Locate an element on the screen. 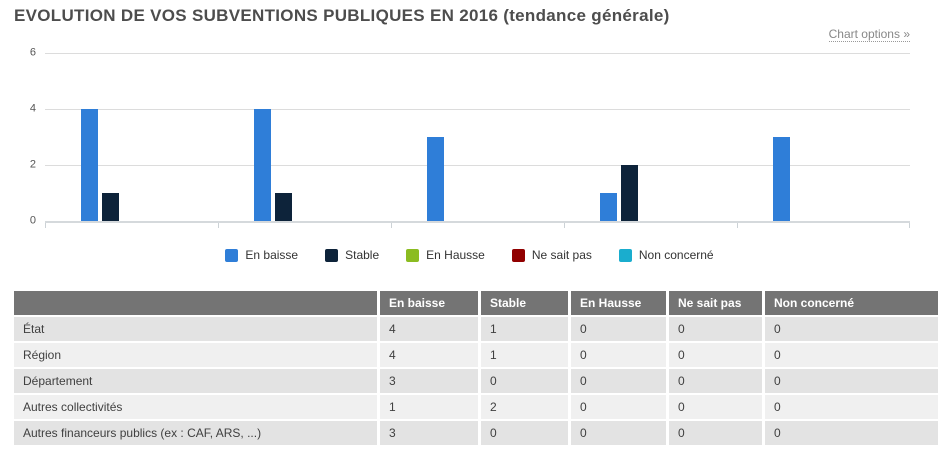  row-label-cell: État is located at coordinates (195, 329).